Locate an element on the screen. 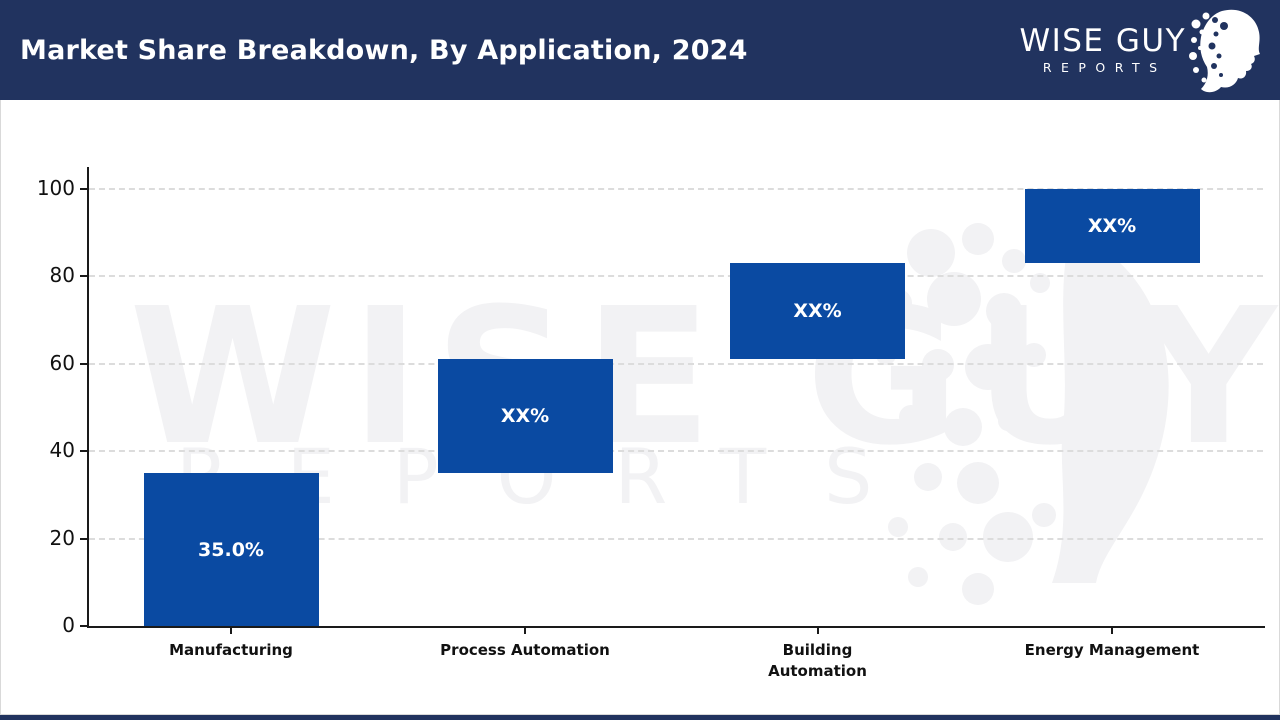  category-label-3: Energy Management is located at coordinates (1112, 650).